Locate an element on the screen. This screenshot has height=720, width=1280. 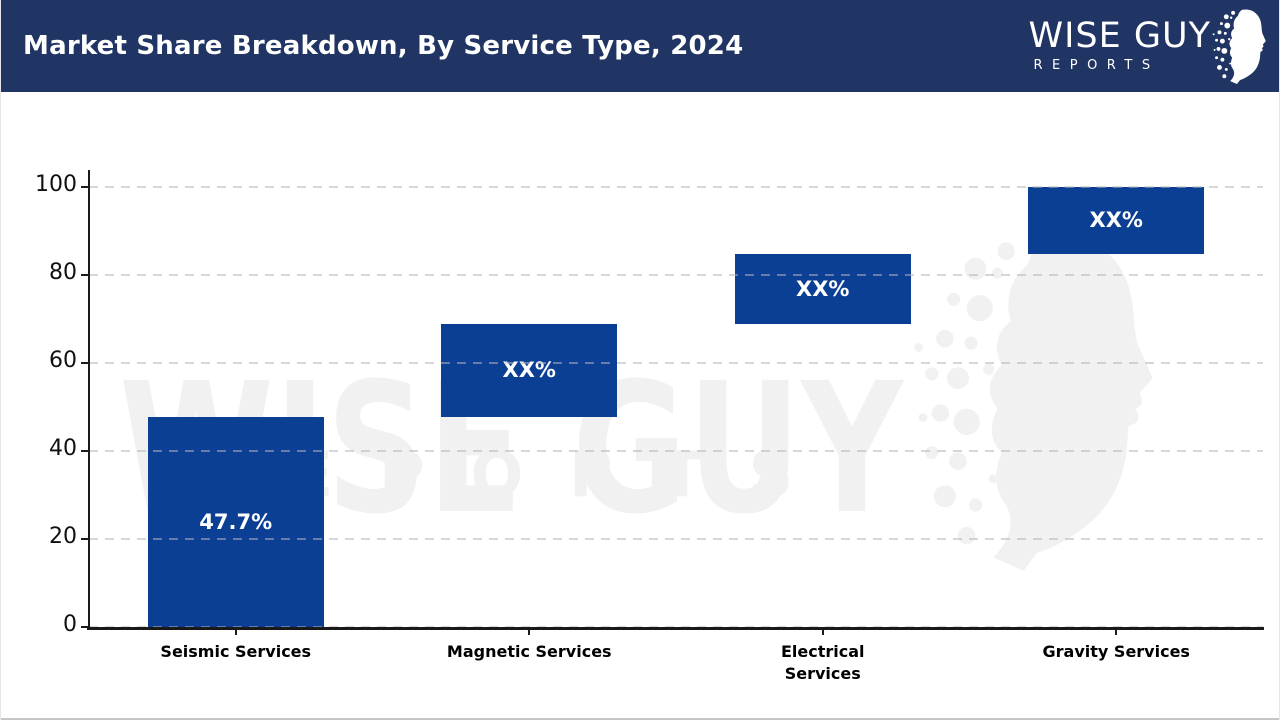
bar-value-label: 47.7% is located at coordinates (236, 521).